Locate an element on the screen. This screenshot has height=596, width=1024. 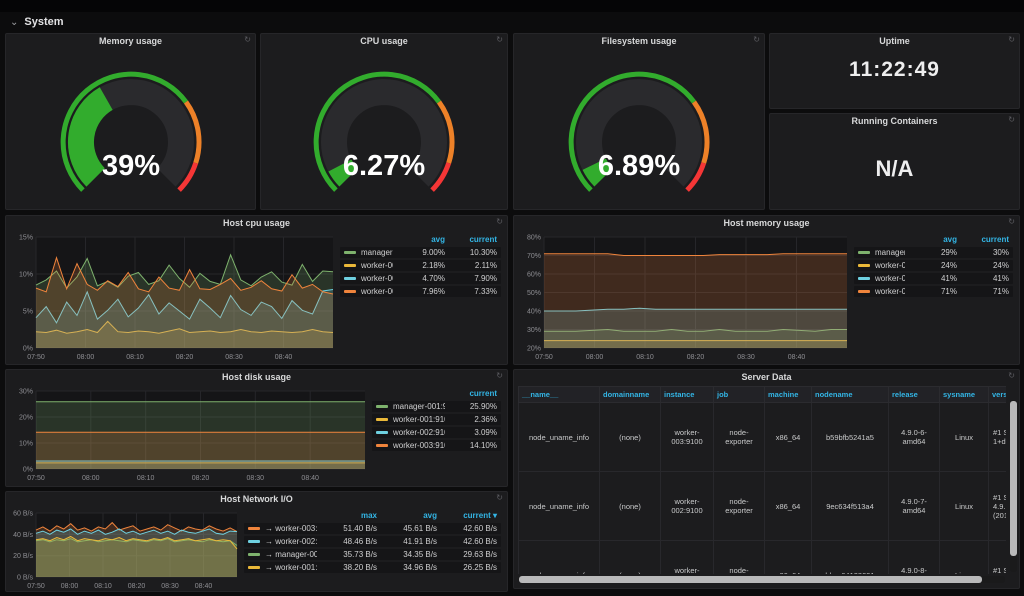
series-stat-current: 41% is located at coordinates (1000, 278).